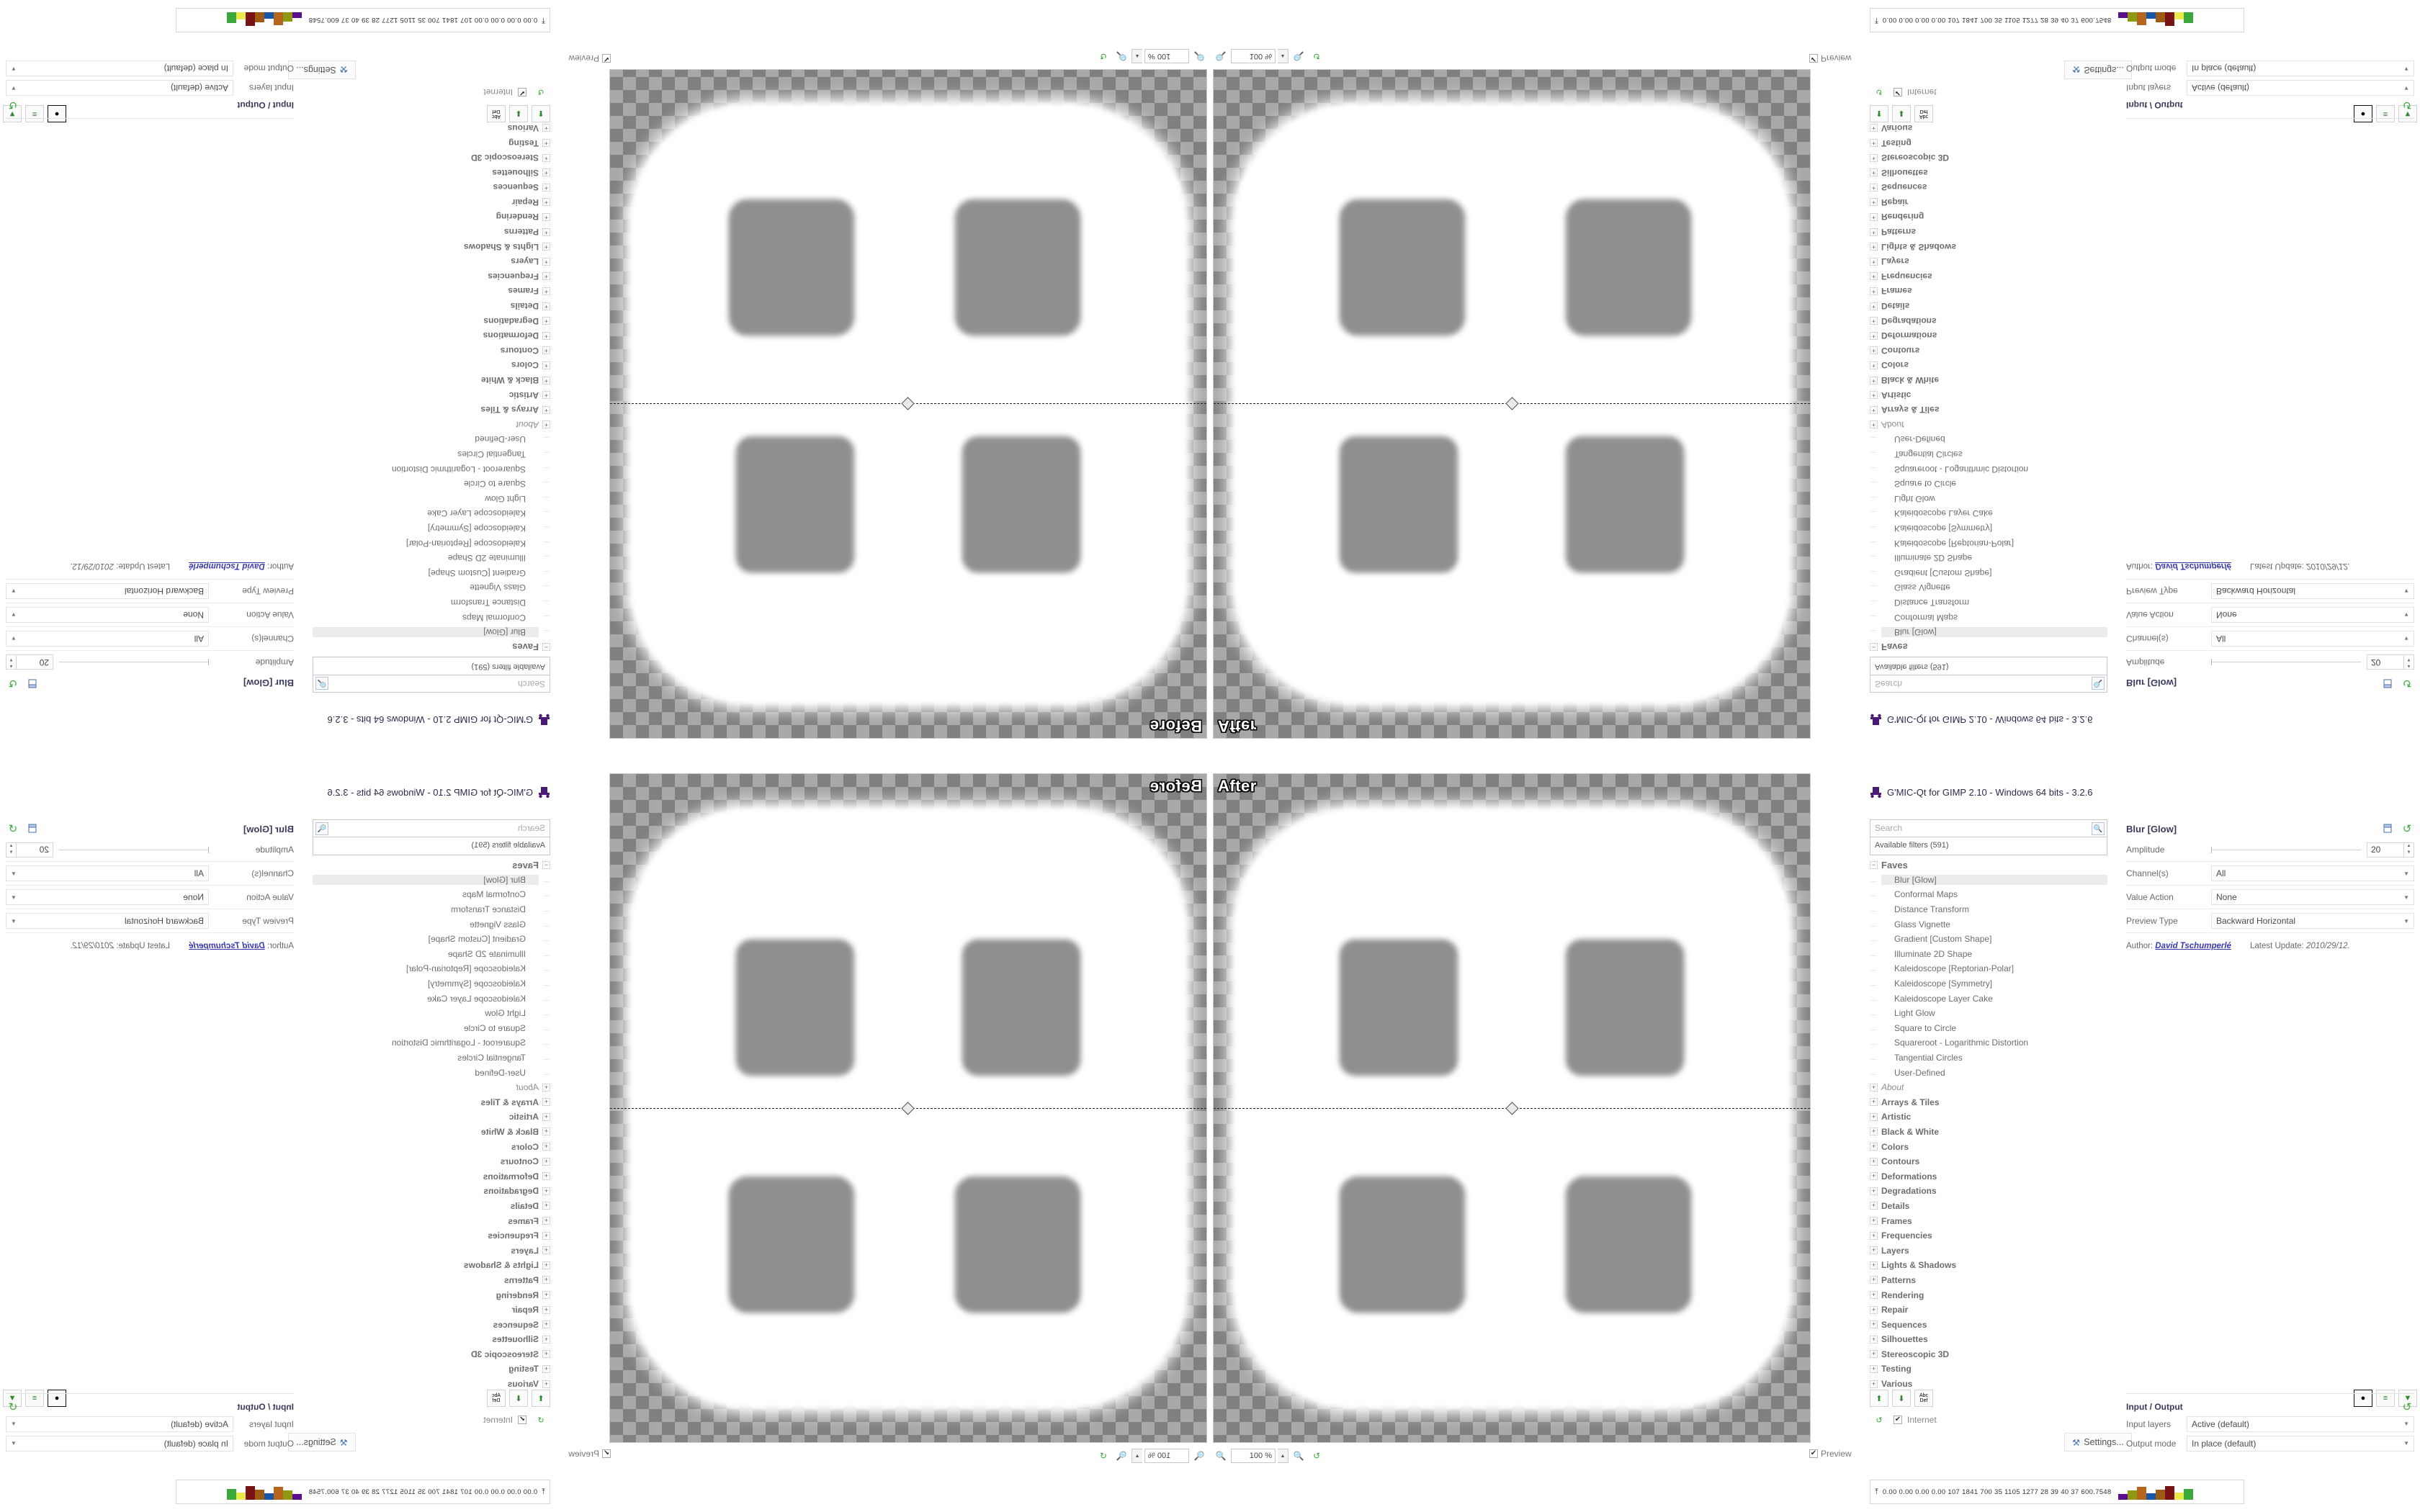  Describe the element at coordinates (120, 1424) in the screenshot. I see `input-layers-select: Active (default) ▼` at that location.